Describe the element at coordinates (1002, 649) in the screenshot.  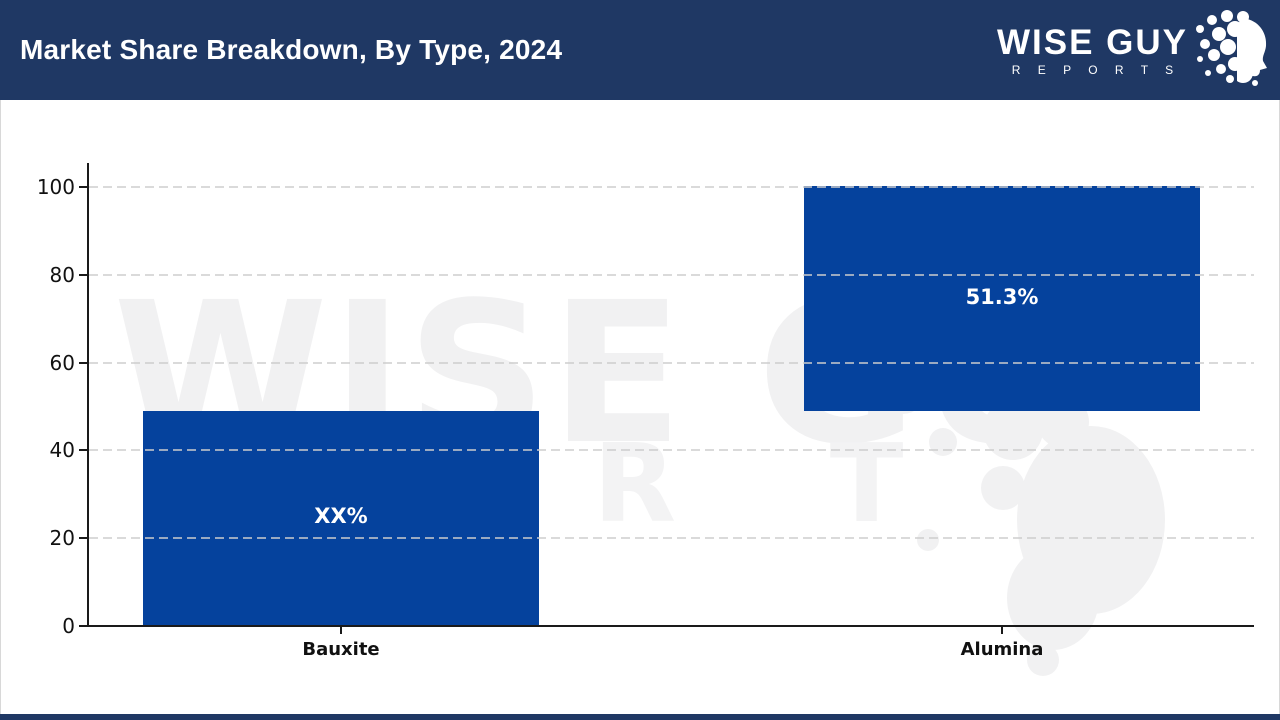
I see `x-category-label: Alumina` at that location.